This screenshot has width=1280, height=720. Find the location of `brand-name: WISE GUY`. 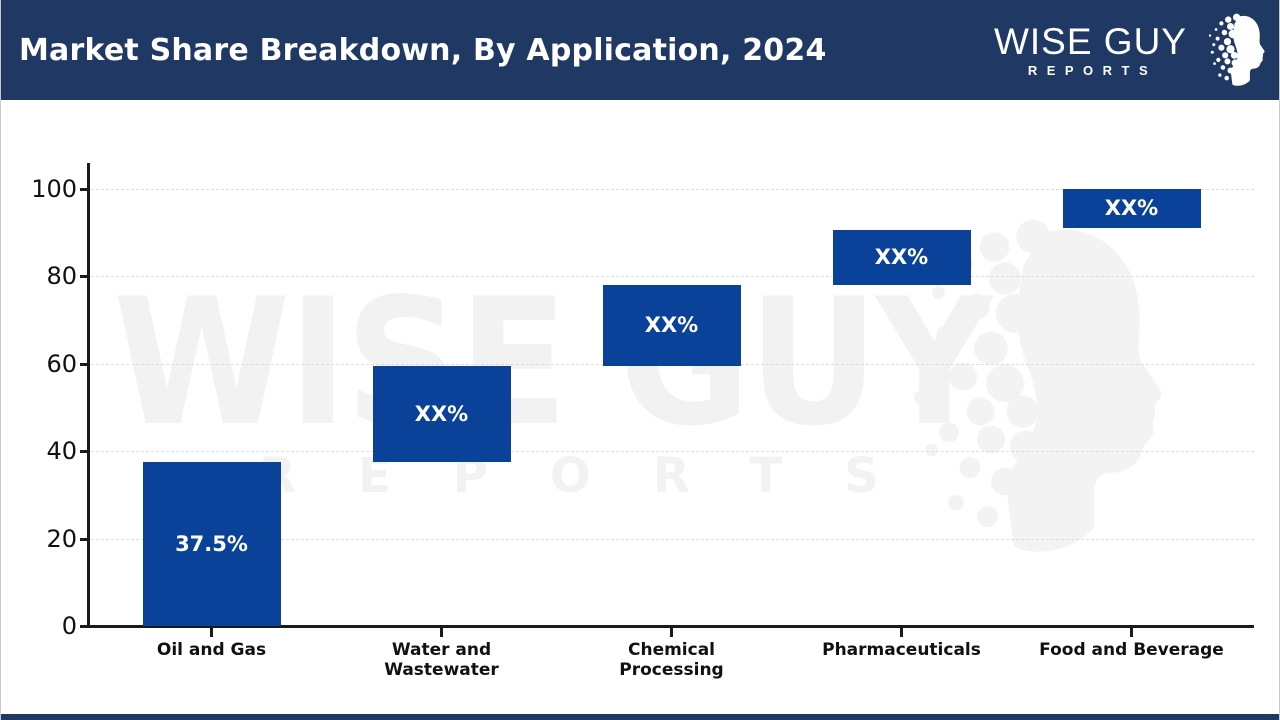

brand-name: WISE GUY is located at coordinates (1090, 41).